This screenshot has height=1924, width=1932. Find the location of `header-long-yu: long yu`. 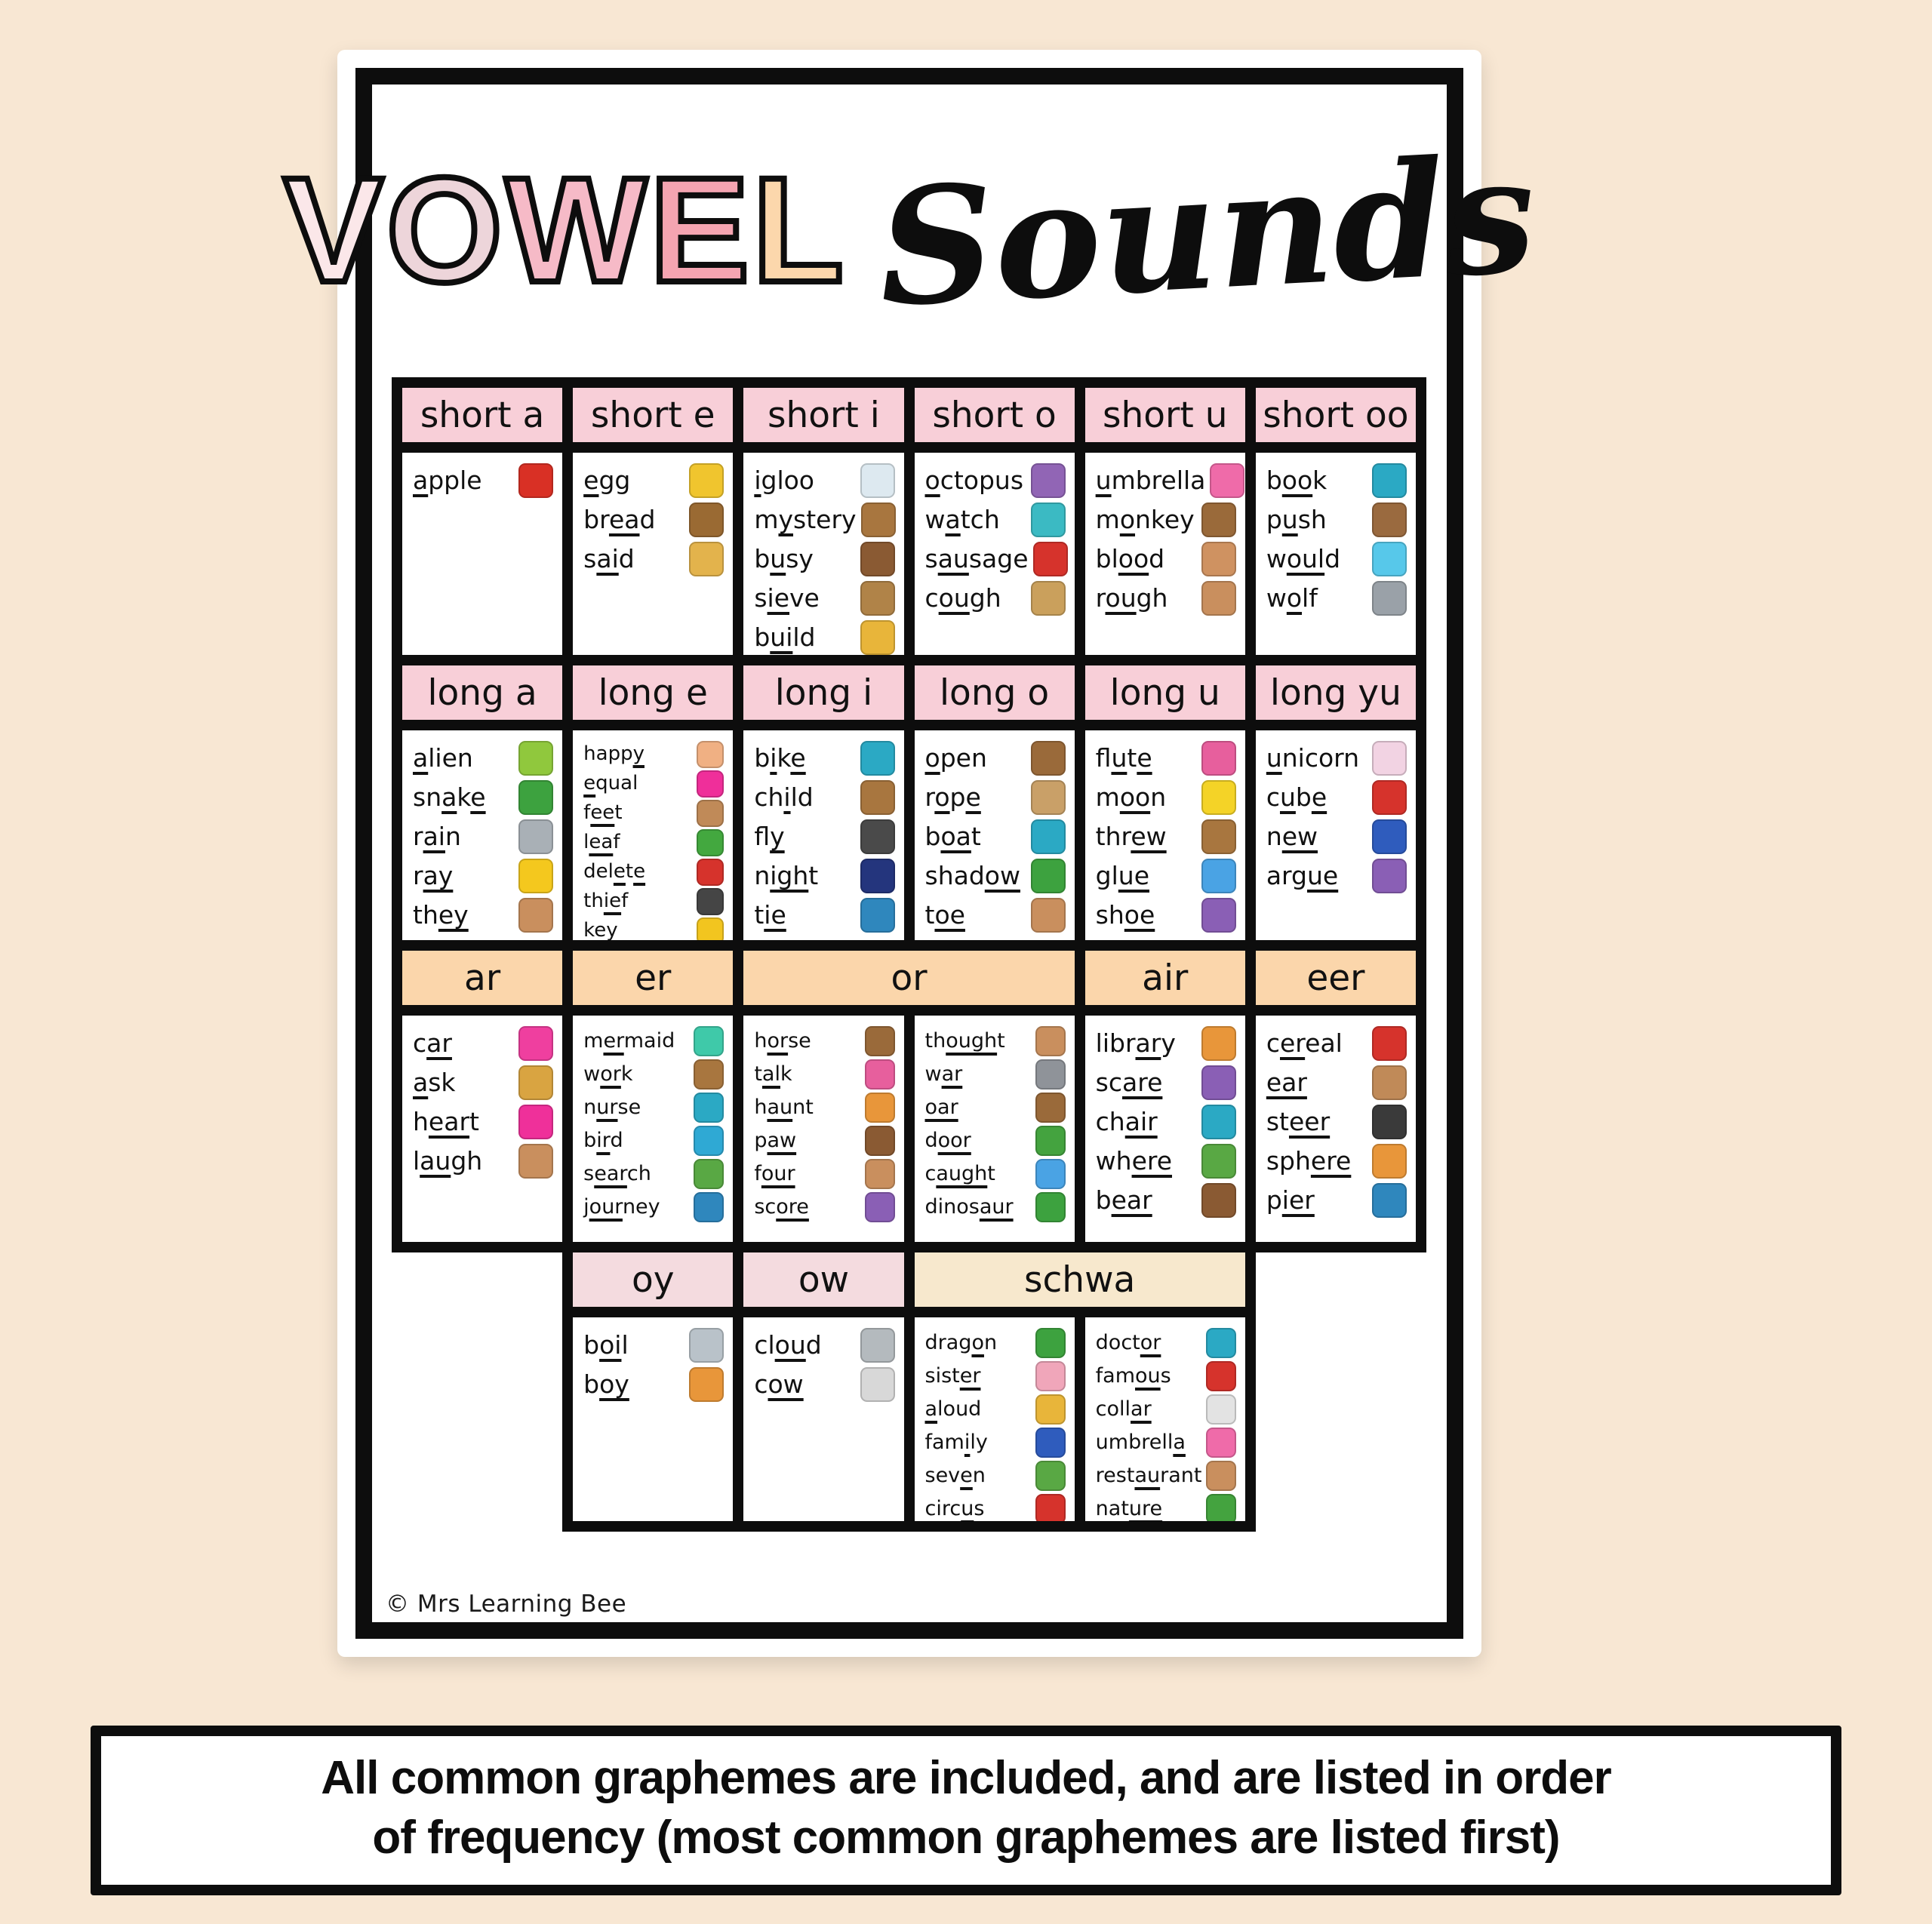

header-long-yu: long yu is located at coordinates (1335, 692).